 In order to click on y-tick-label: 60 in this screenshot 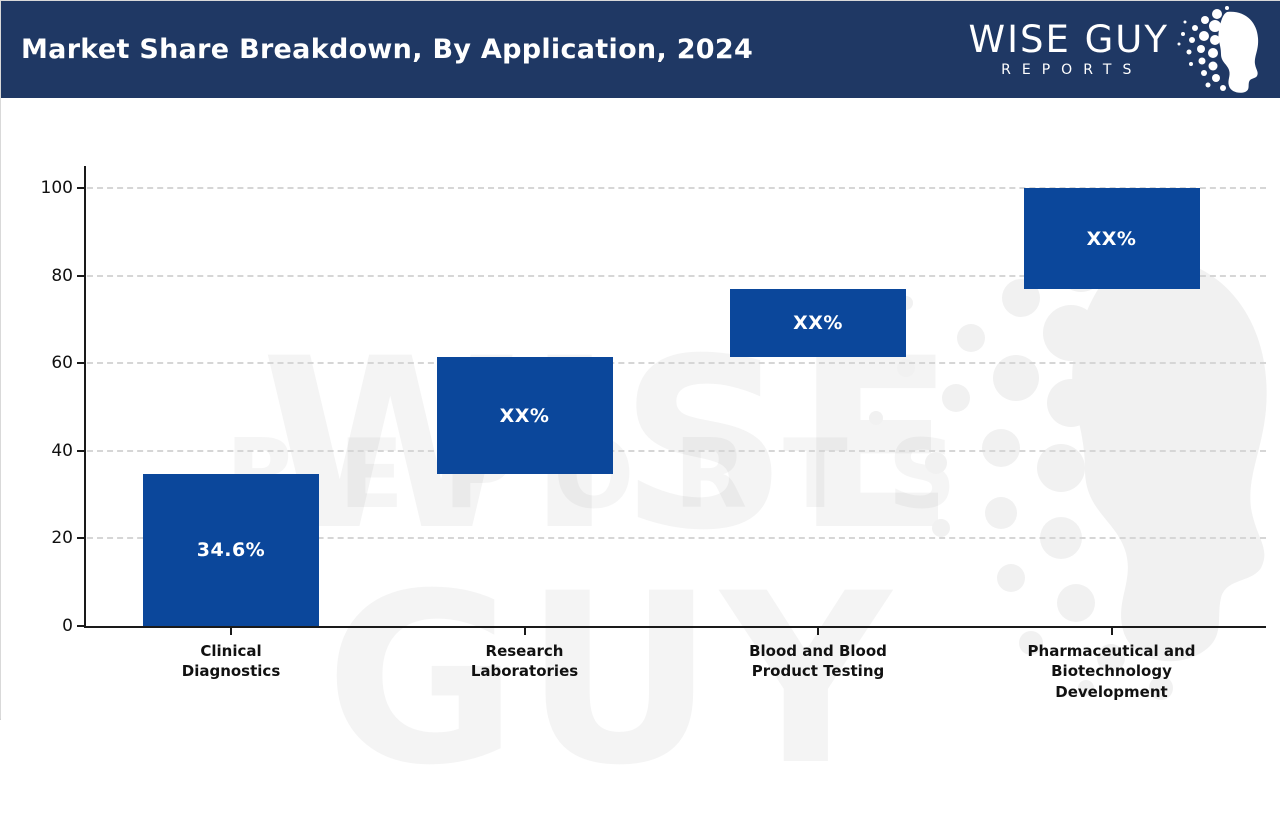, I will do `click(62, 363)`.